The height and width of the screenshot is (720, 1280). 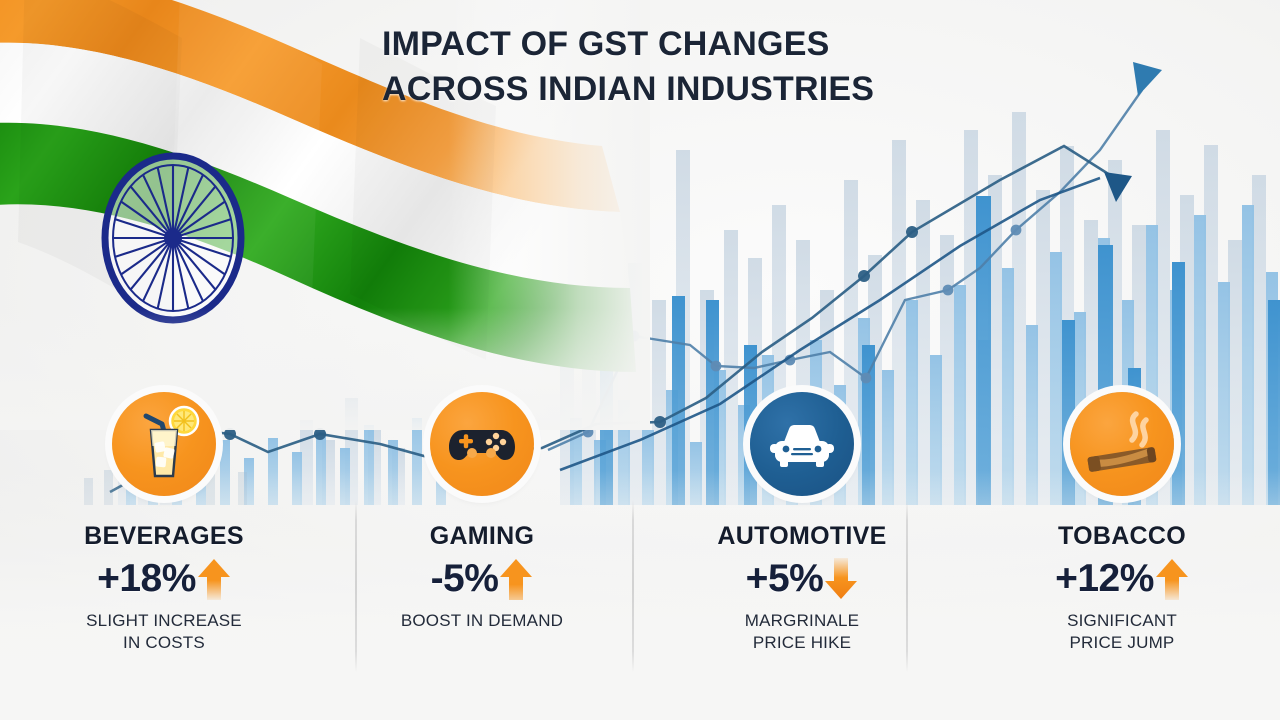 I want to click on card-title: TOBACCO, so click(x=1122, y=536).